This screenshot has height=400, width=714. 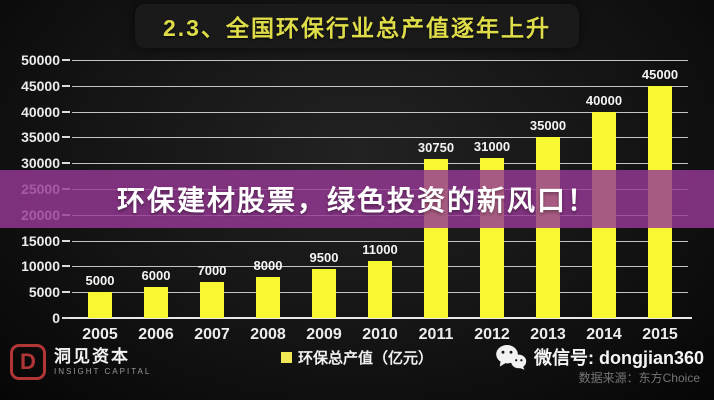 I want to click on x-tick-label: 2005, so click(x=100, y=334).